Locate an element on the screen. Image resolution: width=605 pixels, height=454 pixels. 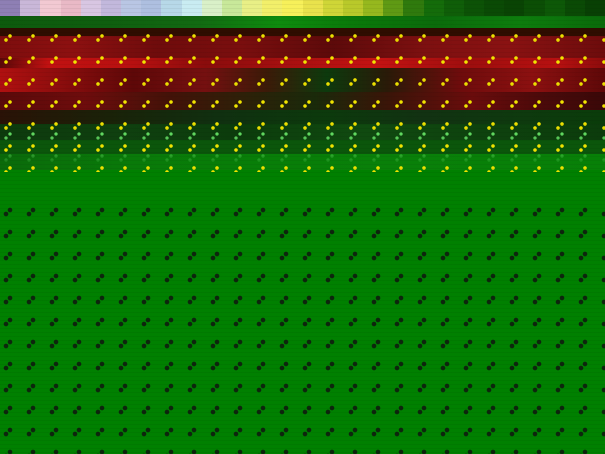
red-band is located at coordinates (302, 47).